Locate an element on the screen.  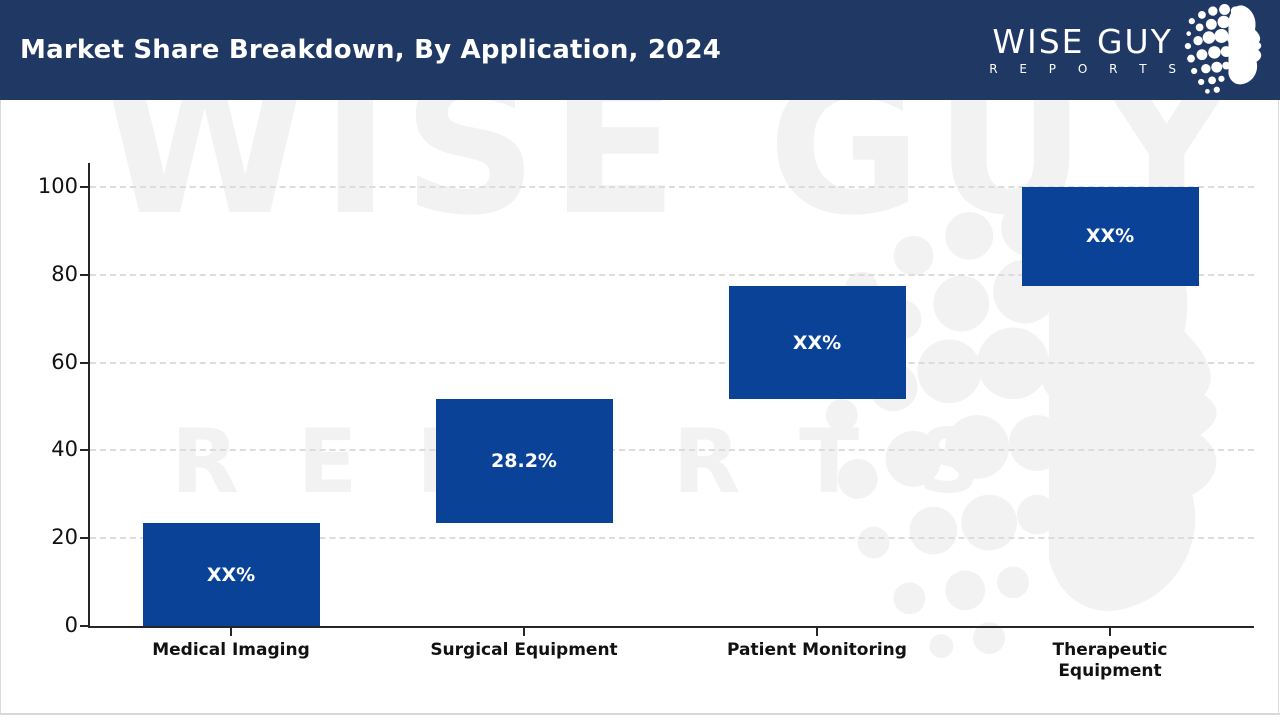
bar-medical-imaging: XX% is located at coordinates (231, 574).